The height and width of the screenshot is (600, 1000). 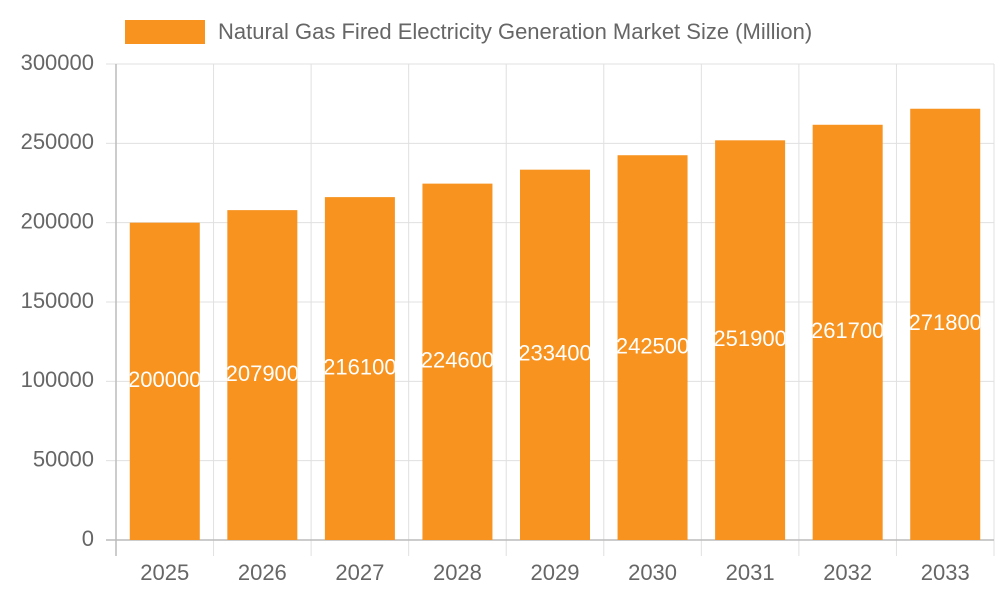 What do you see at coordinates (57, 300) in the screenshot?
I see `y-tick-label: 150000` at bounding box center [57, 300].